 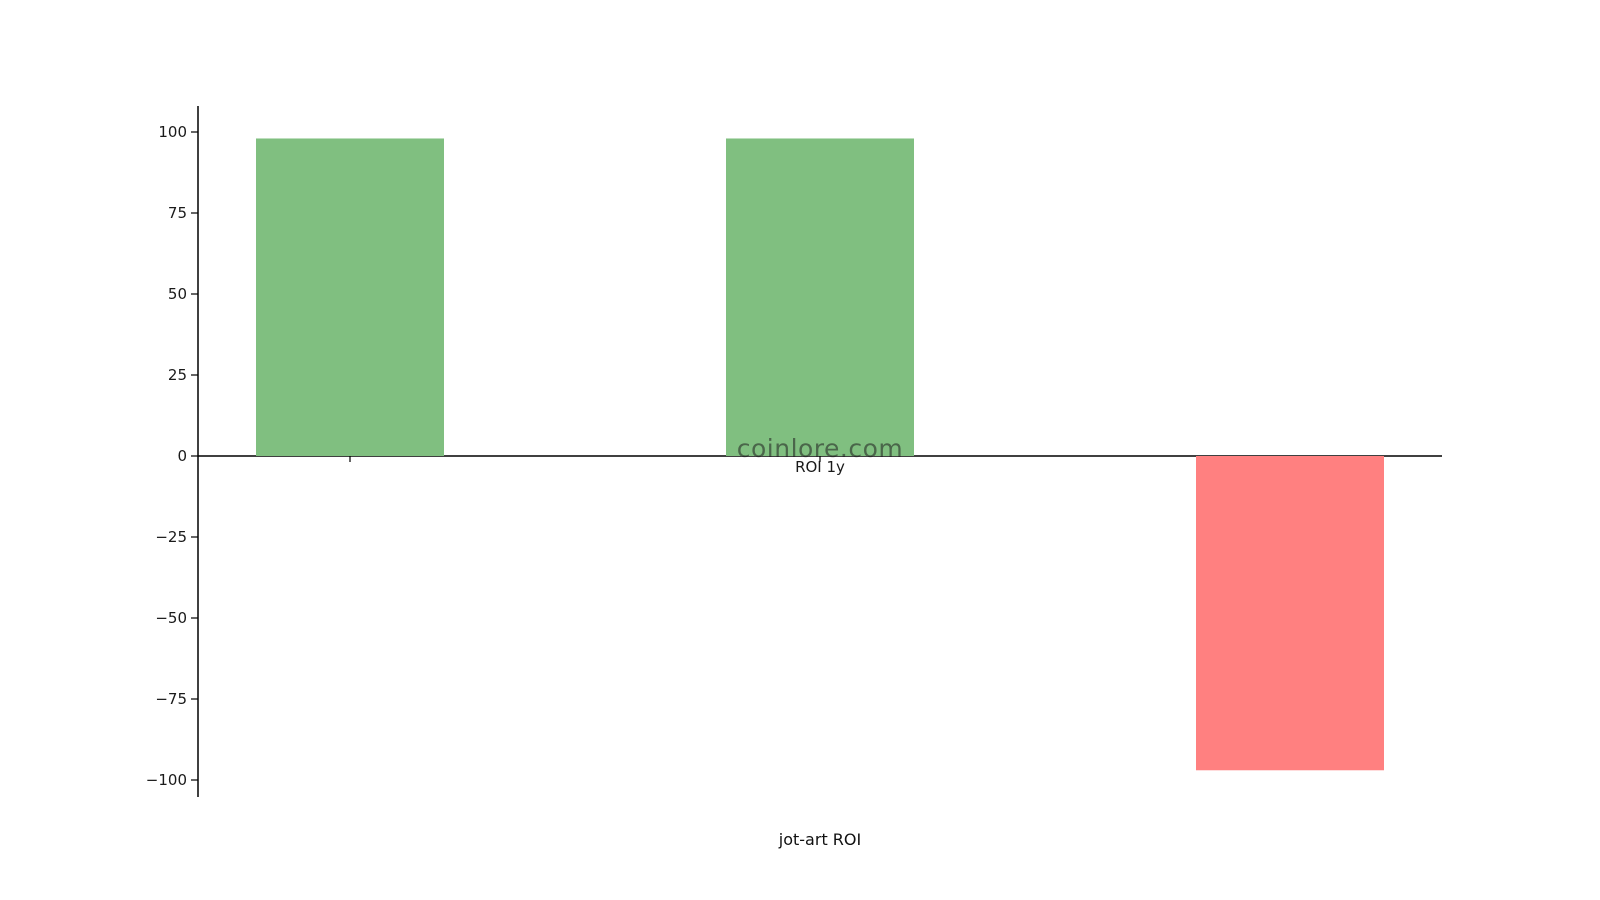 I want to click on y-tick-label: −25, so click(x=171, y=537).